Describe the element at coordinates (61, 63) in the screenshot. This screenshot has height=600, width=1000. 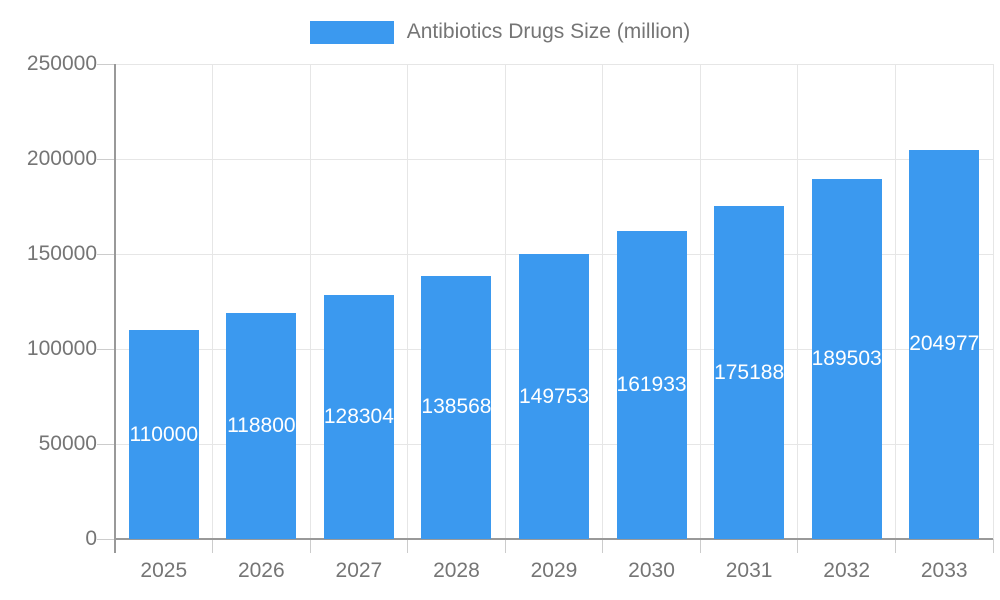
I see `y-tick-label: 250000` at that location.